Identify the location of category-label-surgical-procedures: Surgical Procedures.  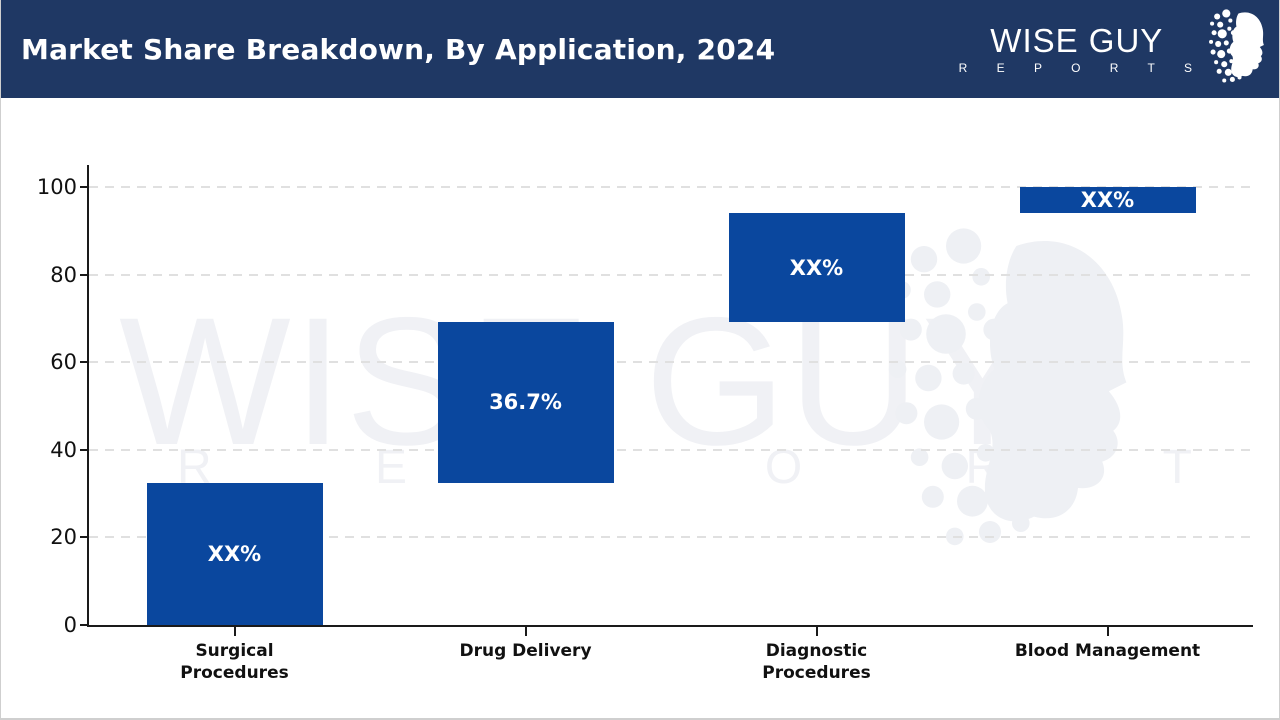
(234, 662).